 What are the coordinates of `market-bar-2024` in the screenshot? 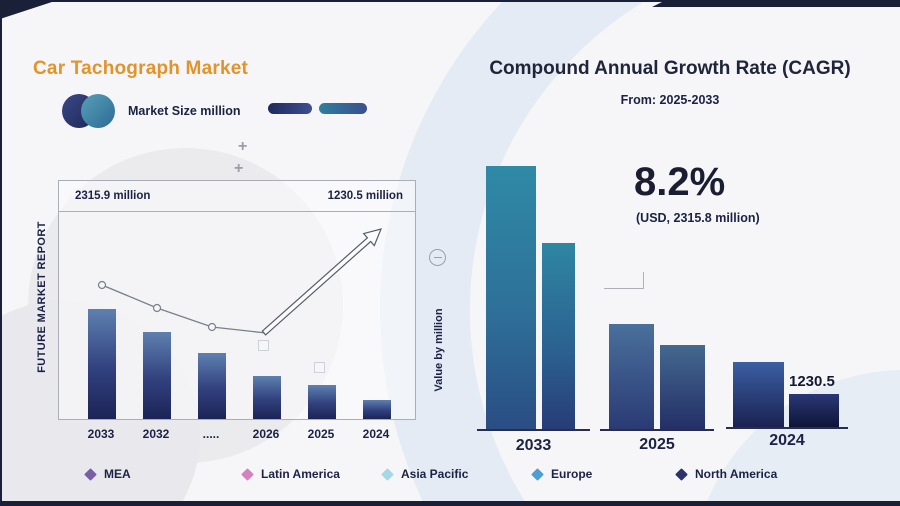 It's located at (377, 409).